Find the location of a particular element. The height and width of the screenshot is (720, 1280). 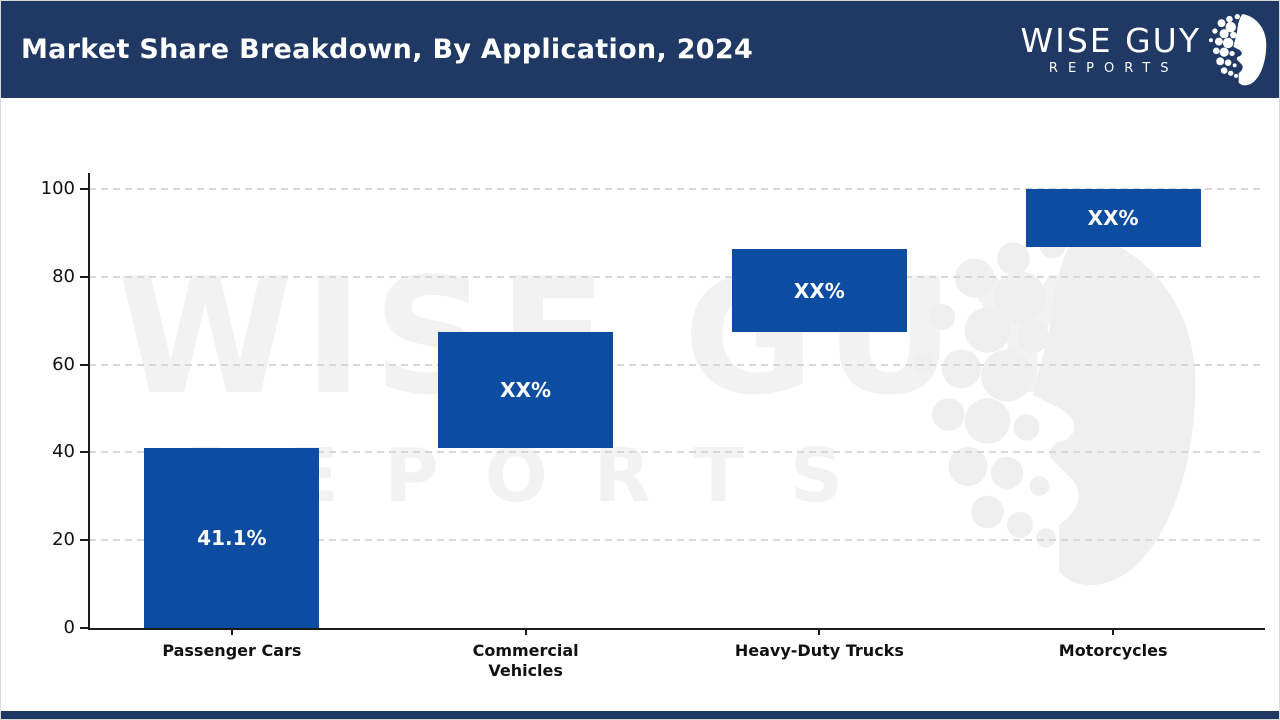

watermark-head-icon is located at coordinates (1046, 408).